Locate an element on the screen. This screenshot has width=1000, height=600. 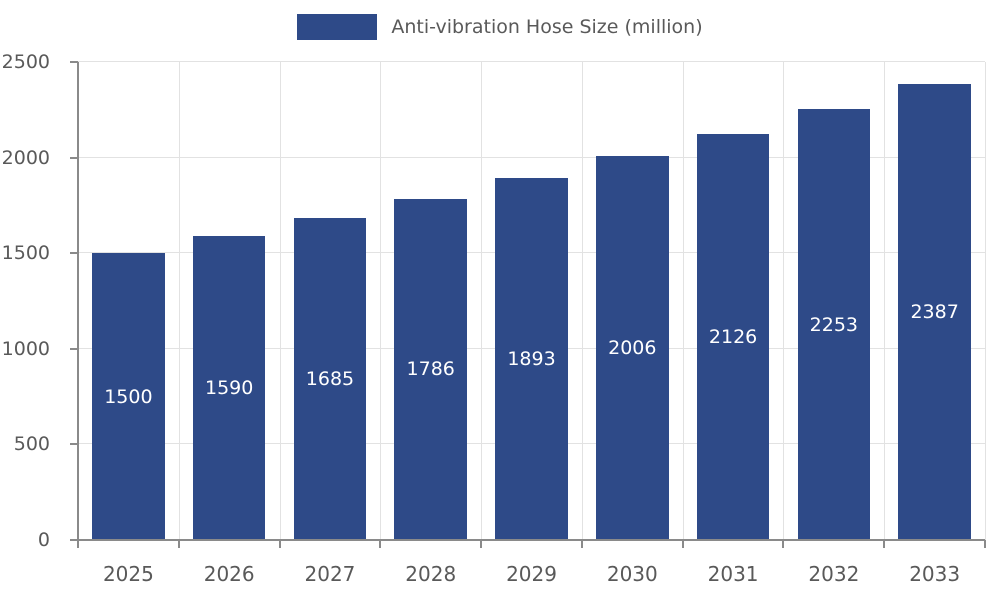
legend: Anti-vibration Hose Size (million) is located at coordinates (500, 27).